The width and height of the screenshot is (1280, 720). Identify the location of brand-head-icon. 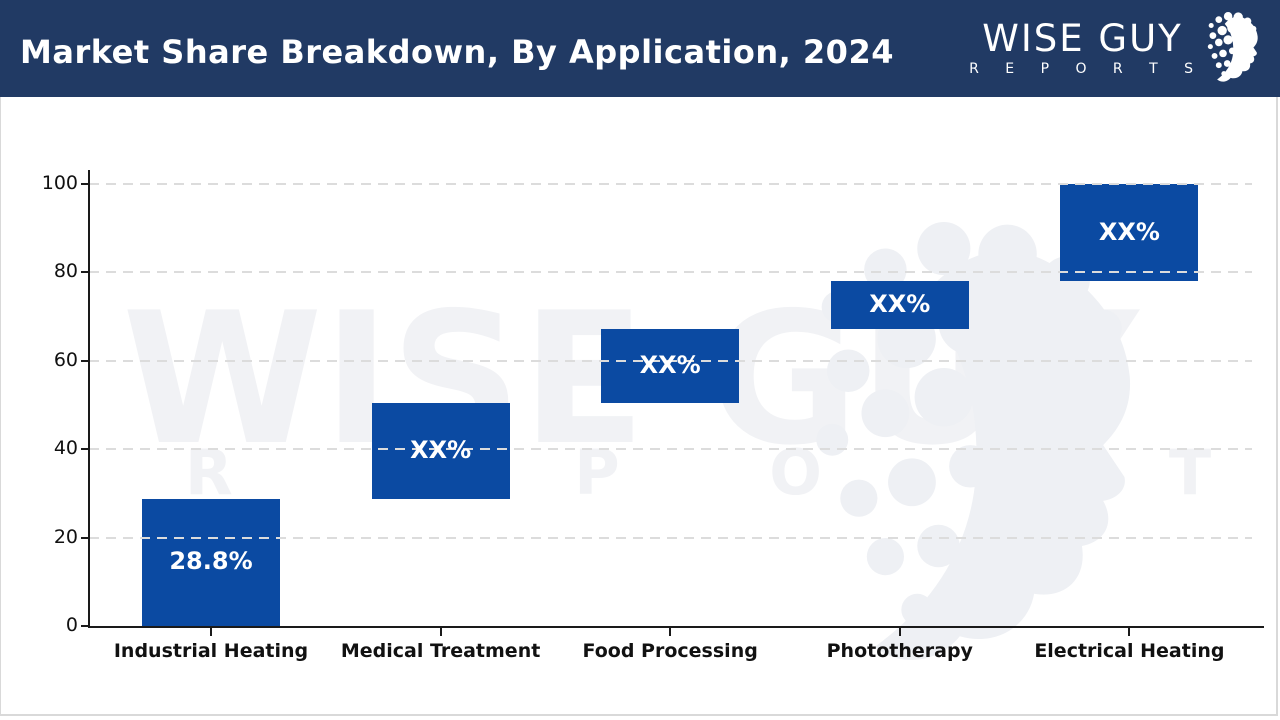
(1232, 47).